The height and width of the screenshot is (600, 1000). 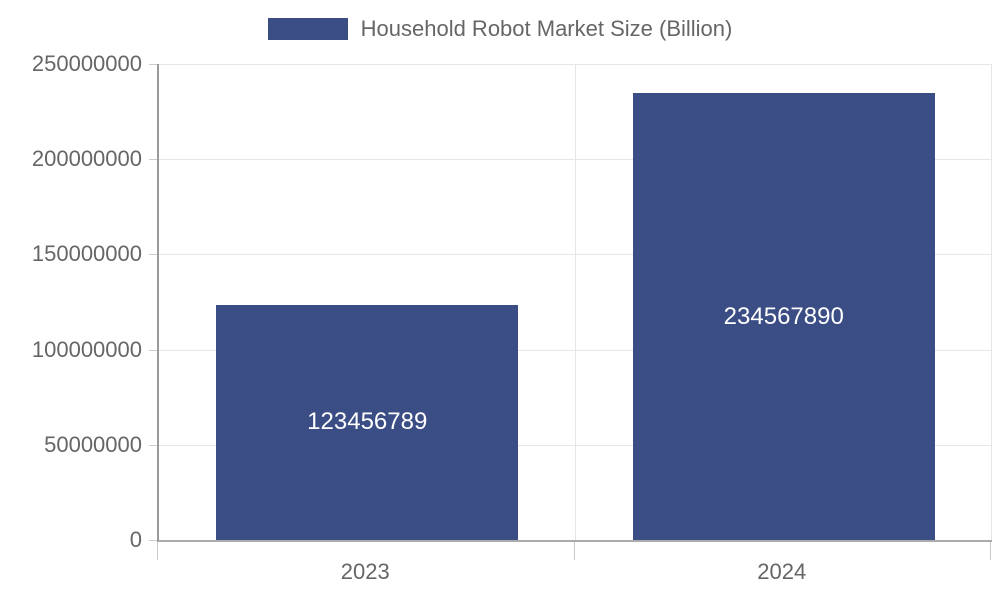 I want to click on bar-value-label: 234567890, so click(x=783, y=316).